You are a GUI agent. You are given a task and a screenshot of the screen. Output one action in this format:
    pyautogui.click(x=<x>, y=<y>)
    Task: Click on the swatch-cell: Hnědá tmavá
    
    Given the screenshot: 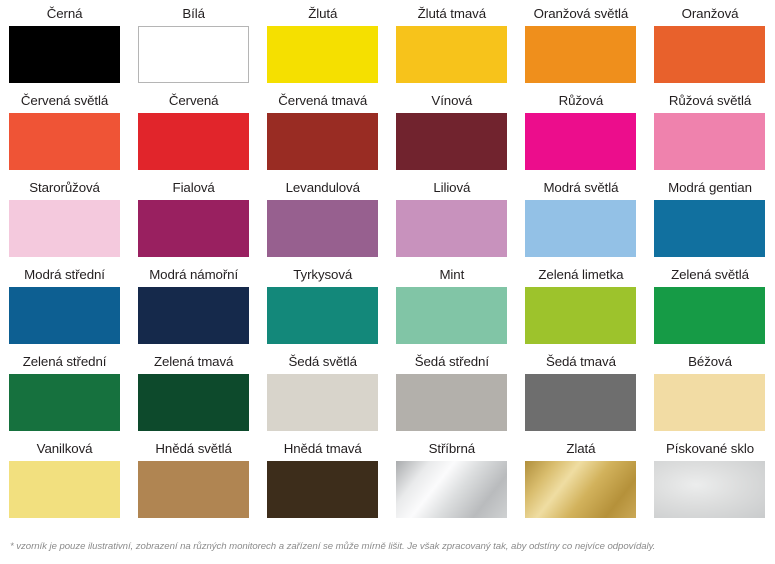 What is the action you would take?
    pyautogui.click(x=322, y=482)
    